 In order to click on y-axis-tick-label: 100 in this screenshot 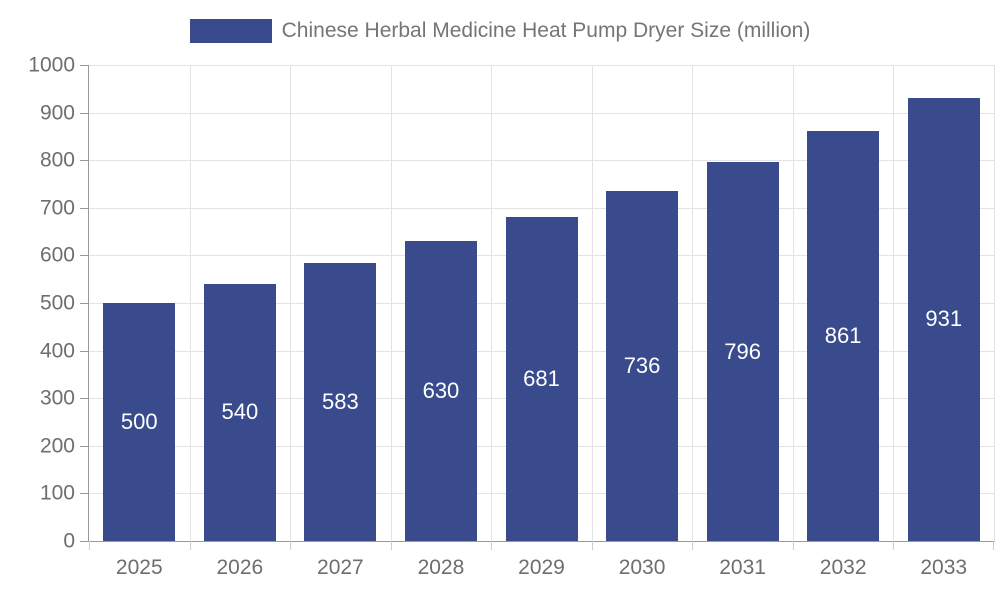, I will do `click(57, 493)`.